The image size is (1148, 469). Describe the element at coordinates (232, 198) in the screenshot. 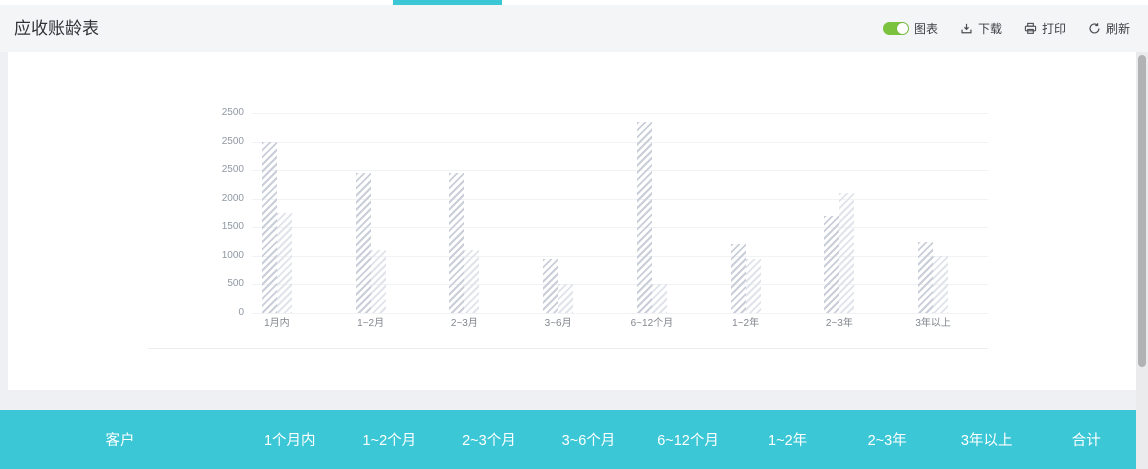

I see `y-axis-tick-label: 2000` at that location.